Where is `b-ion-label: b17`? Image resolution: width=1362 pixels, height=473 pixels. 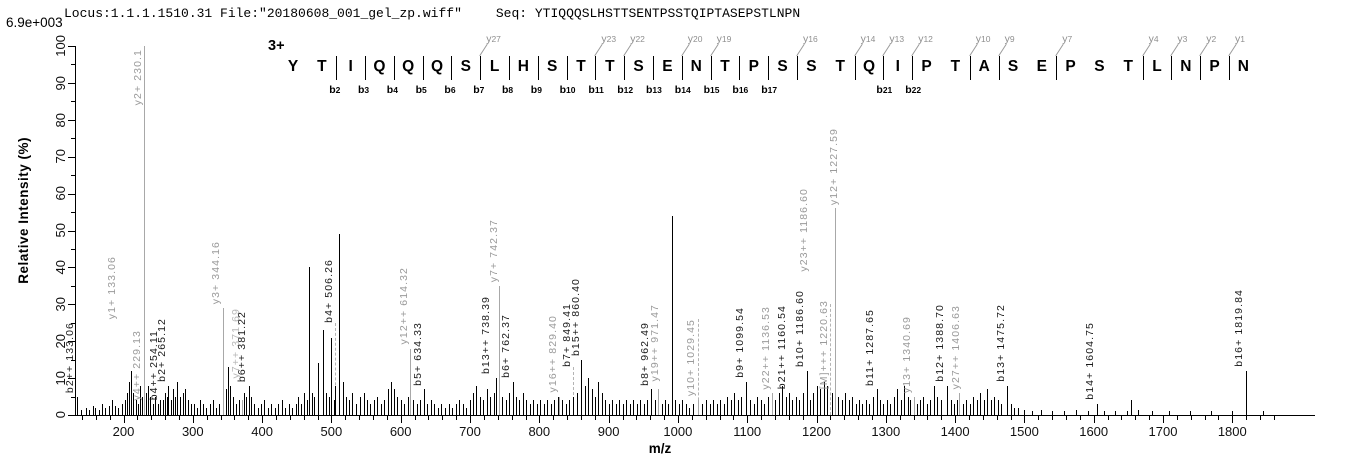
b-ion-label: b17 is located at coordinates (769, 90).